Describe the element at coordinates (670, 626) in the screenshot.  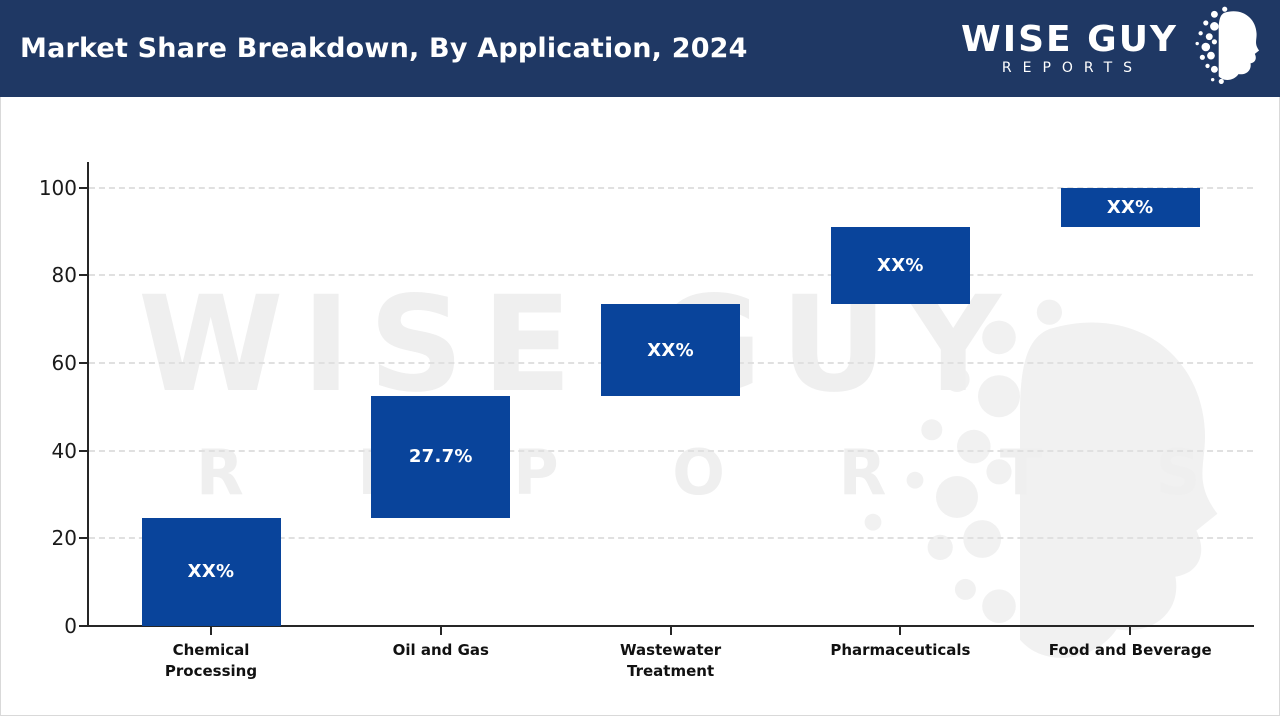
I see `x-axis-line` at that location.